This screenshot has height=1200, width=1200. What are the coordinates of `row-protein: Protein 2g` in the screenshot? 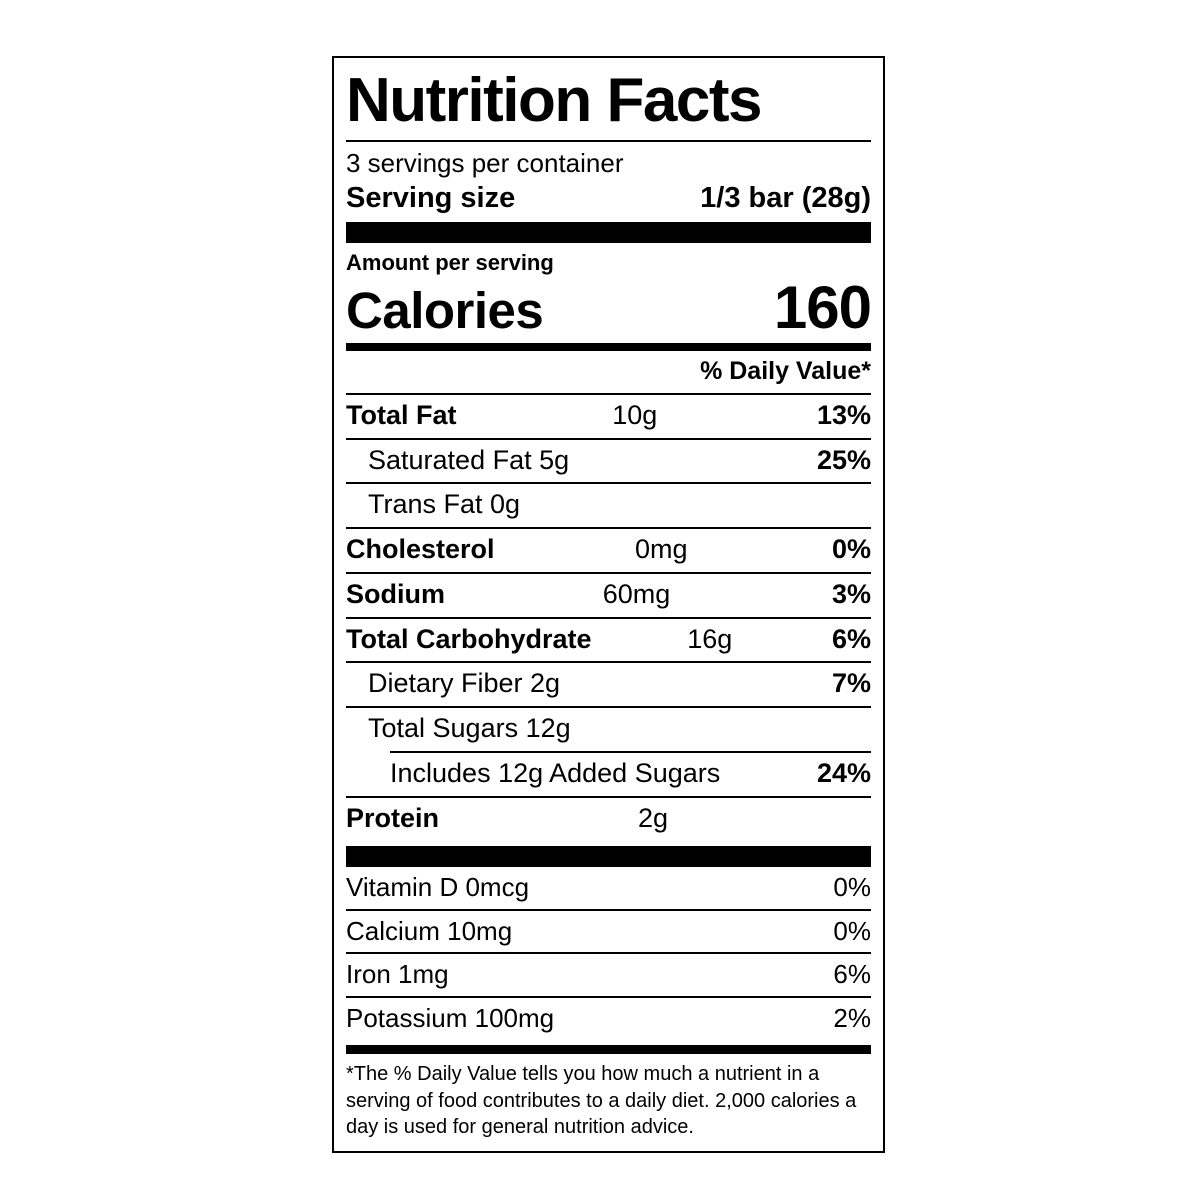 It's located at (608, 818).